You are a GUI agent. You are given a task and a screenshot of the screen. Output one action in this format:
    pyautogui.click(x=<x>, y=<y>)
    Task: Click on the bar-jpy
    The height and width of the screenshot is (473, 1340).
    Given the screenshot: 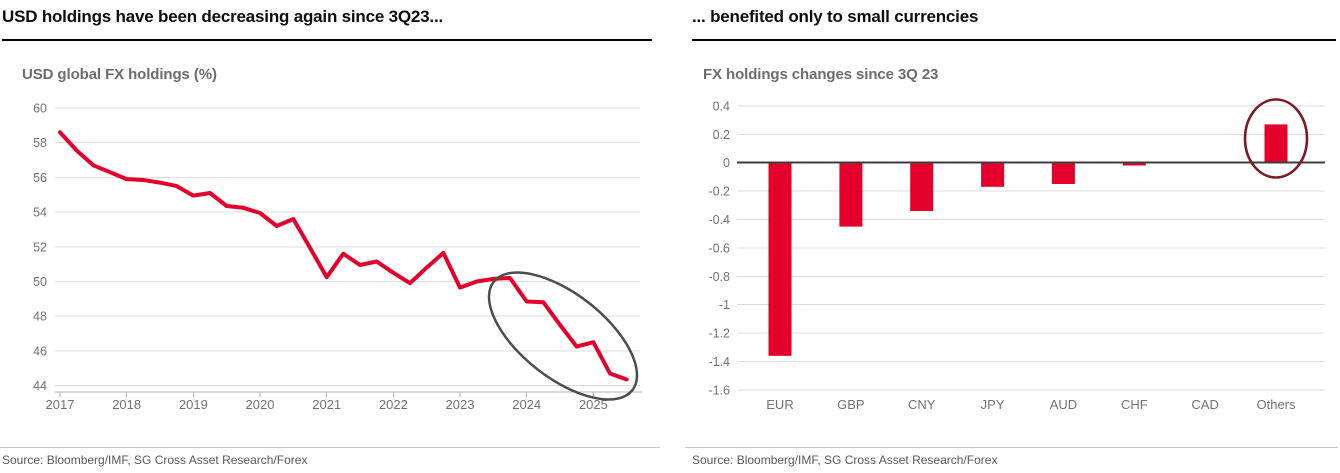 What is the action you would take?
    pyautogui.click(x=993, y=174)
    